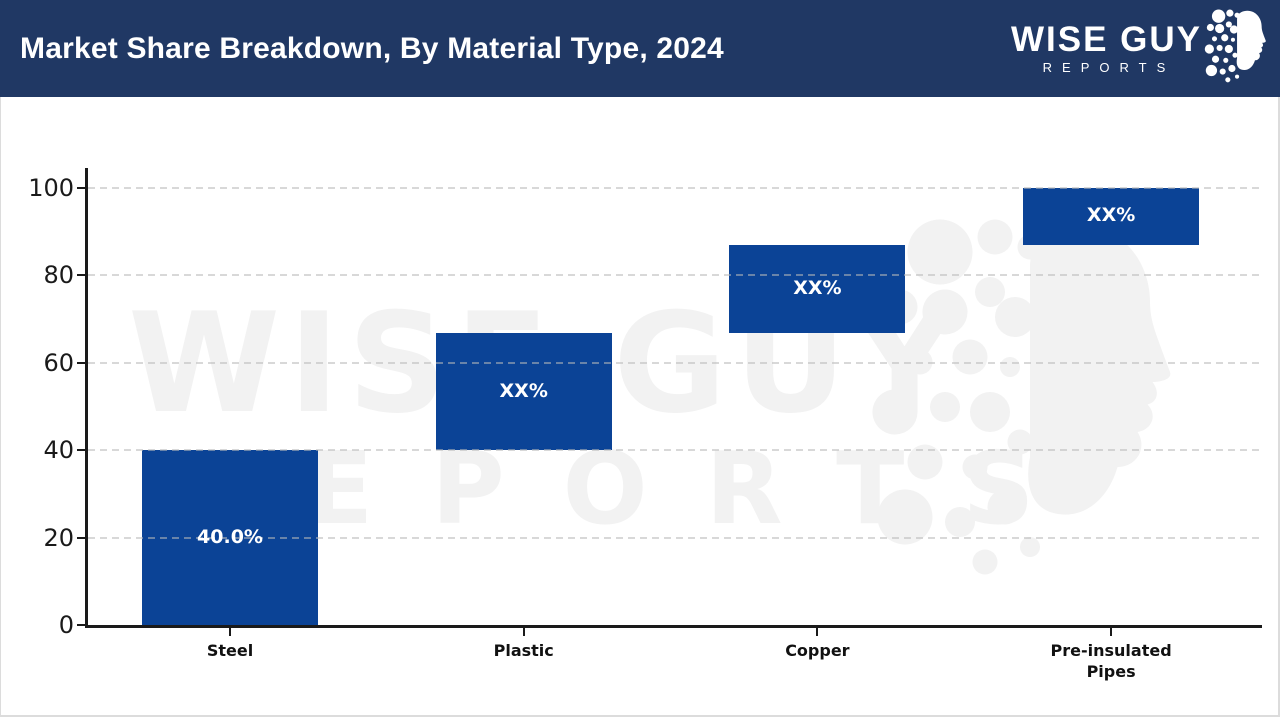 Image resolution: width=1280 pixels, height=720 pixels. What do you see at coordinates (66, 625) in the screenshot?
I see `y-tick-label: 0` at bounding box center [66, 625].